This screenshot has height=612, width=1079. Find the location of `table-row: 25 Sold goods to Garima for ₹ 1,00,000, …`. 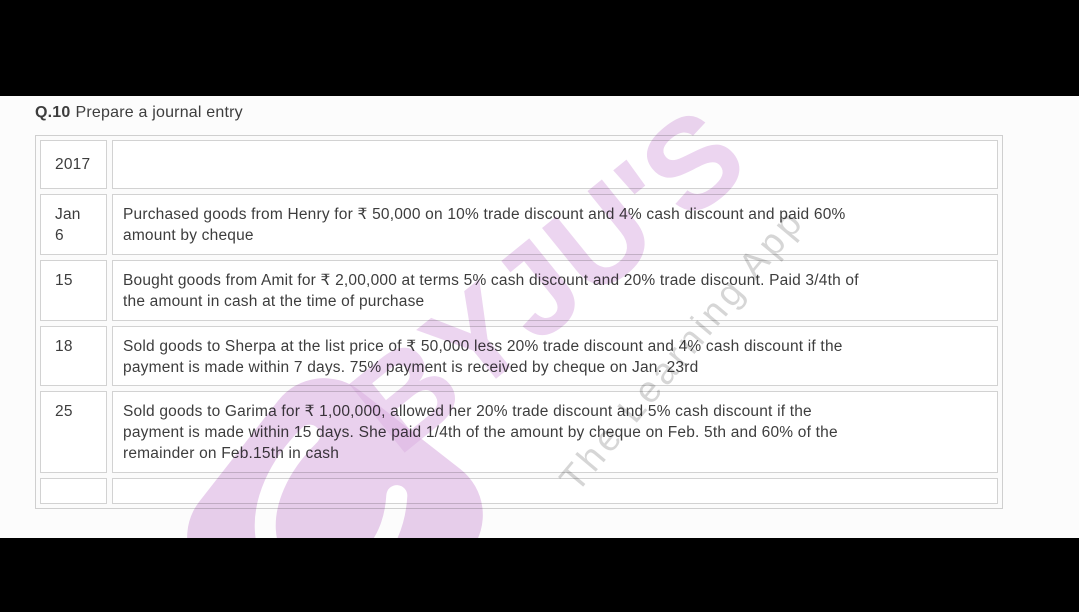

table-row: 25 Sold goods to Garima for ₹ 1,00,000, … is located at coordinates (519, 432).